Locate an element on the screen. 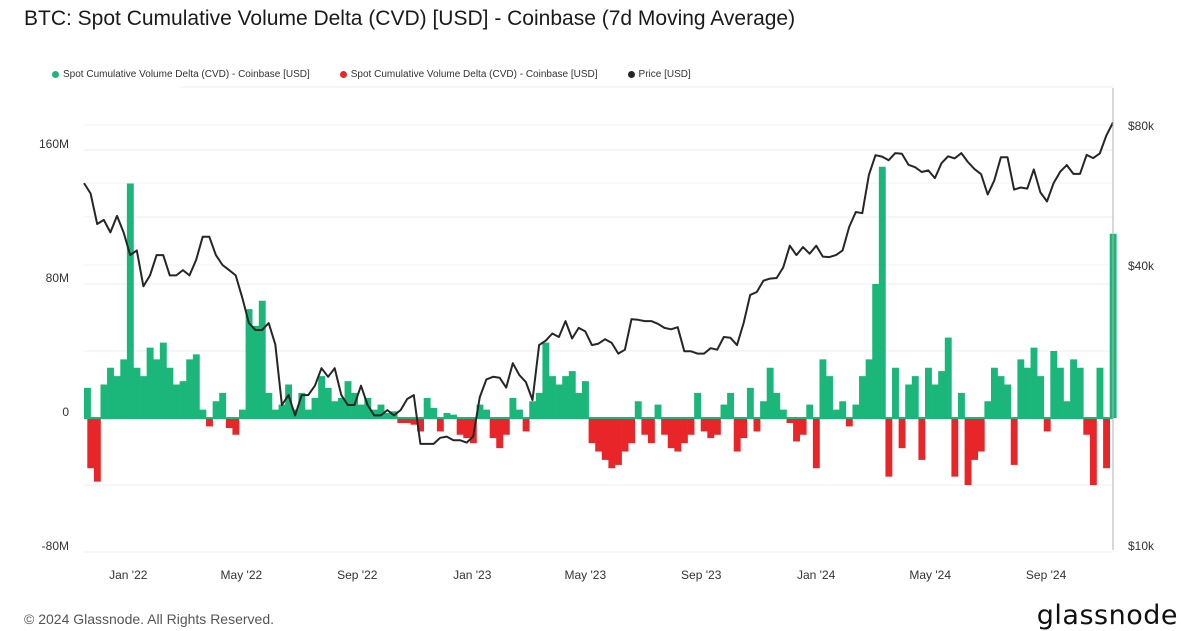 The image size is (1200, 631). y-left-tick-label: 160M is located at coordinates (54, 144).